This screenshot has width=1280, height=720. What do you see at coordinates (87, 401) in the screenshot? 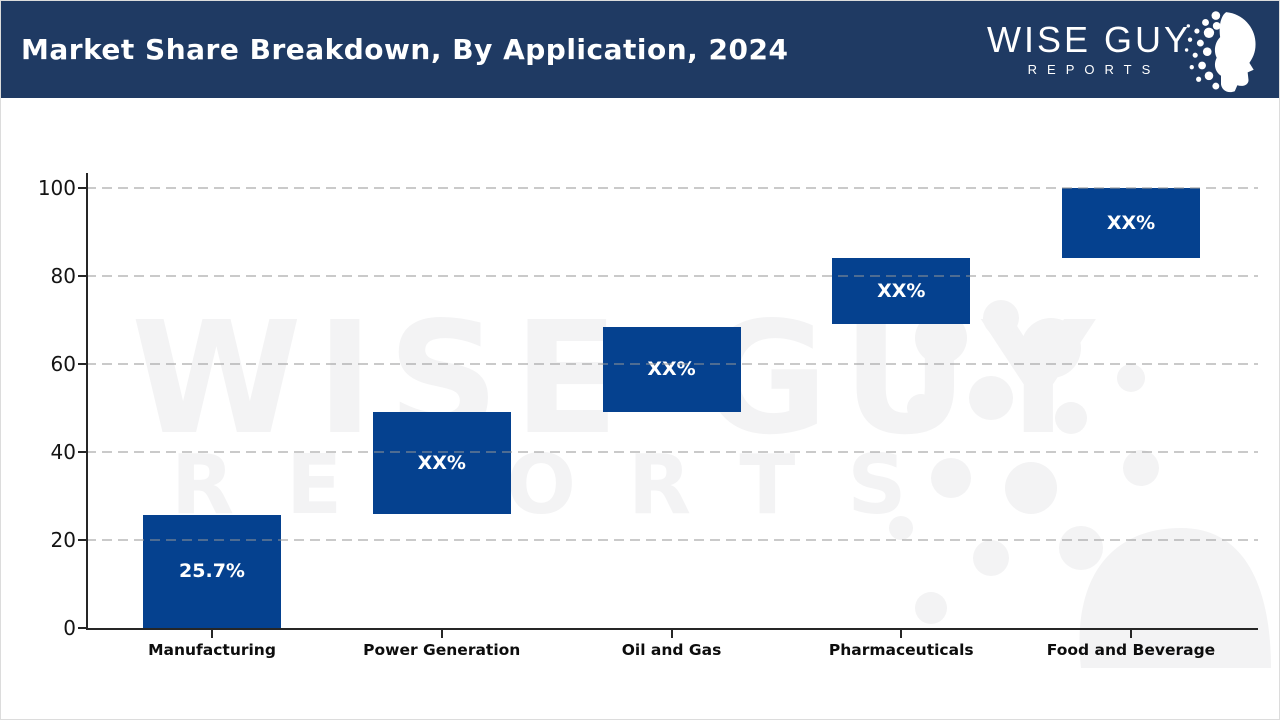
I see `y-axis-line` at bounding box center [87, 401].